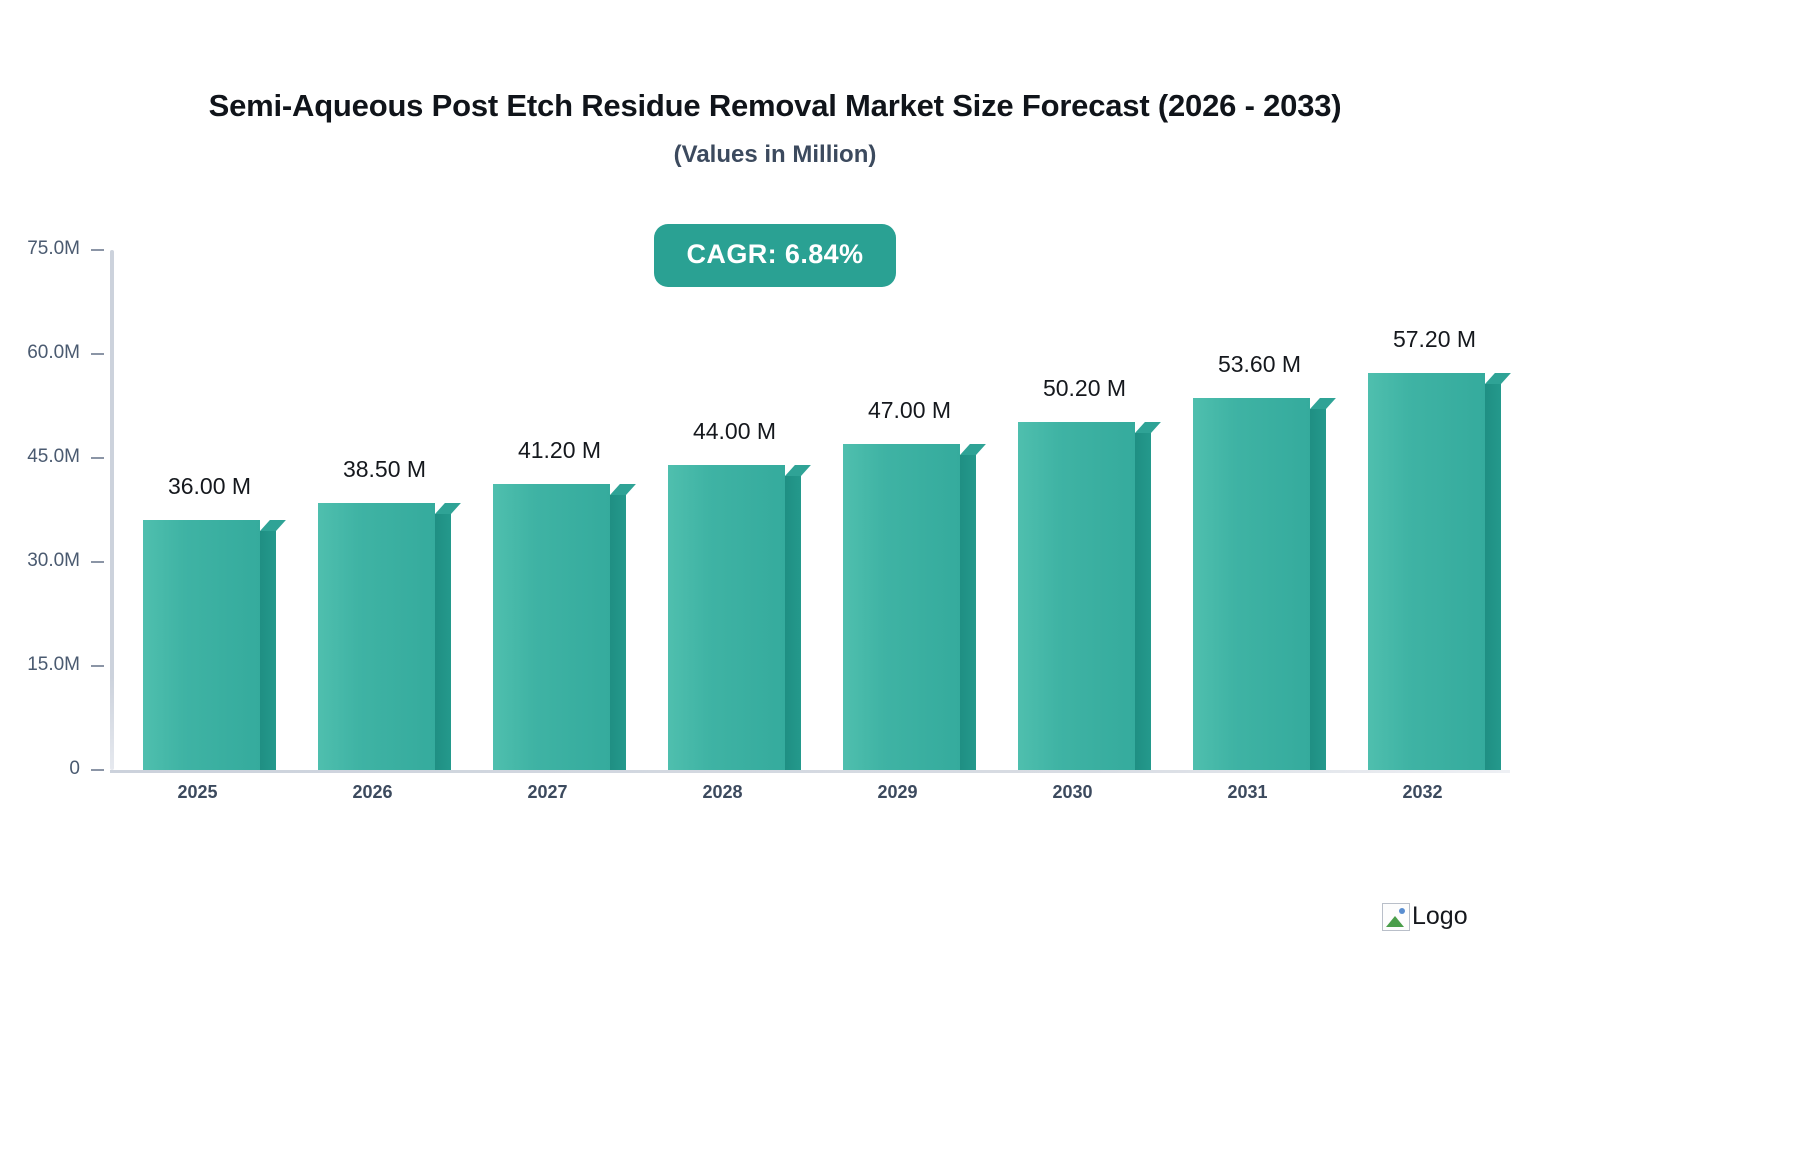 The width and height of the screenshot is (1800, 1156). What do you see at coordinates (722, 792) in the screenshot?
I see `x-axis-label: 2028` at bounding box center [722, 792].